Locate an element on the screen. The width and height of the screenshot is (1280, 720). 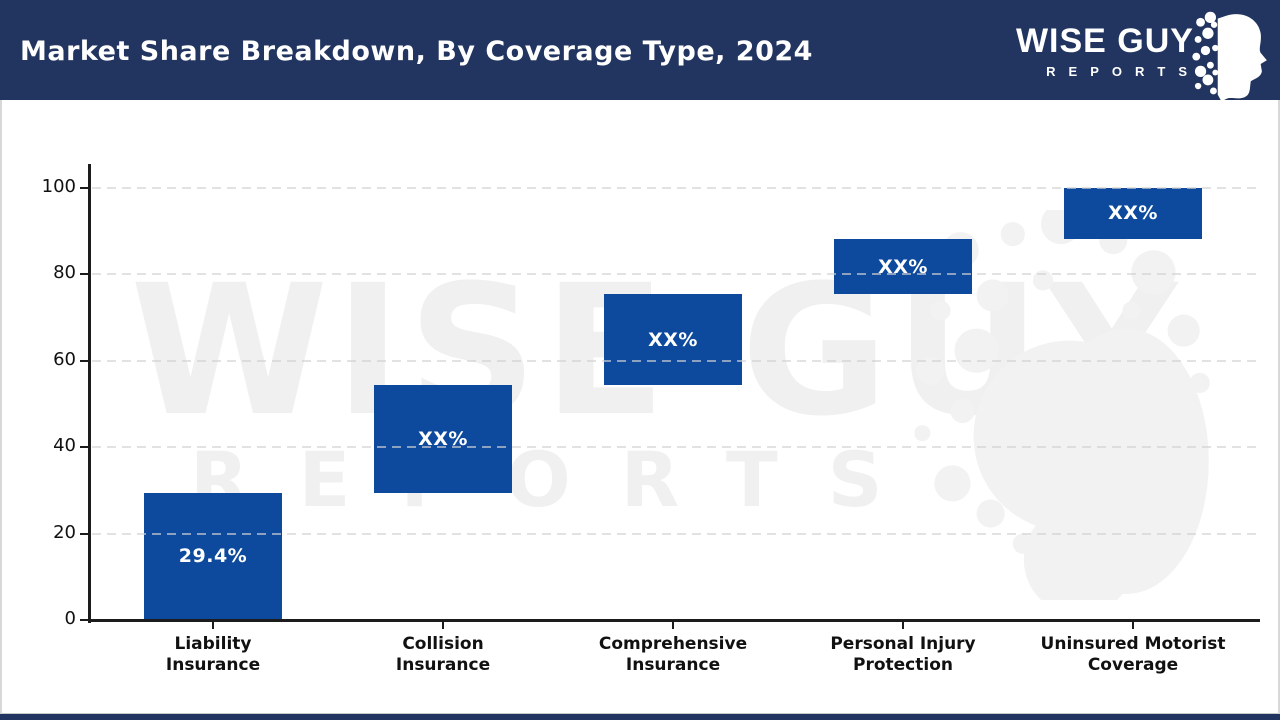
x-axis-line is located at coordinates (674, 620).